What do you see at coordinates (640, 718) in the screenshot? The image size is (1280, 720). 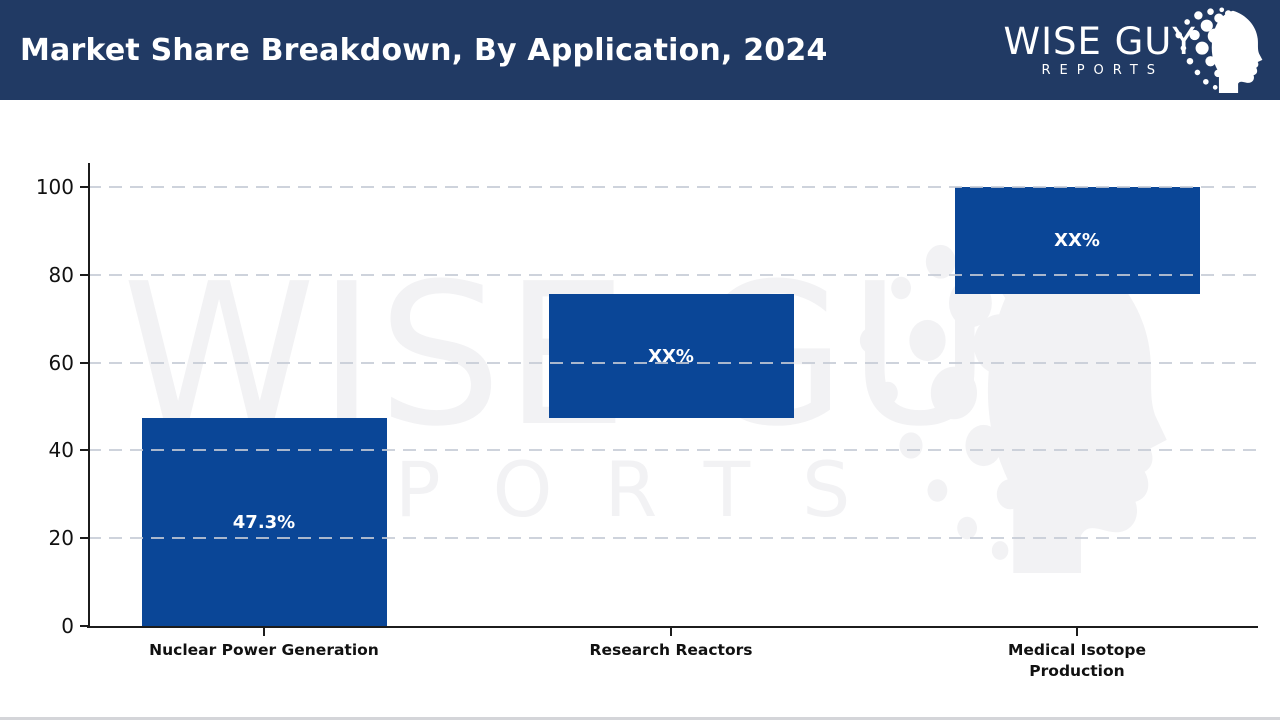 I see `bottom-rule` at bounding box center [640, 718].